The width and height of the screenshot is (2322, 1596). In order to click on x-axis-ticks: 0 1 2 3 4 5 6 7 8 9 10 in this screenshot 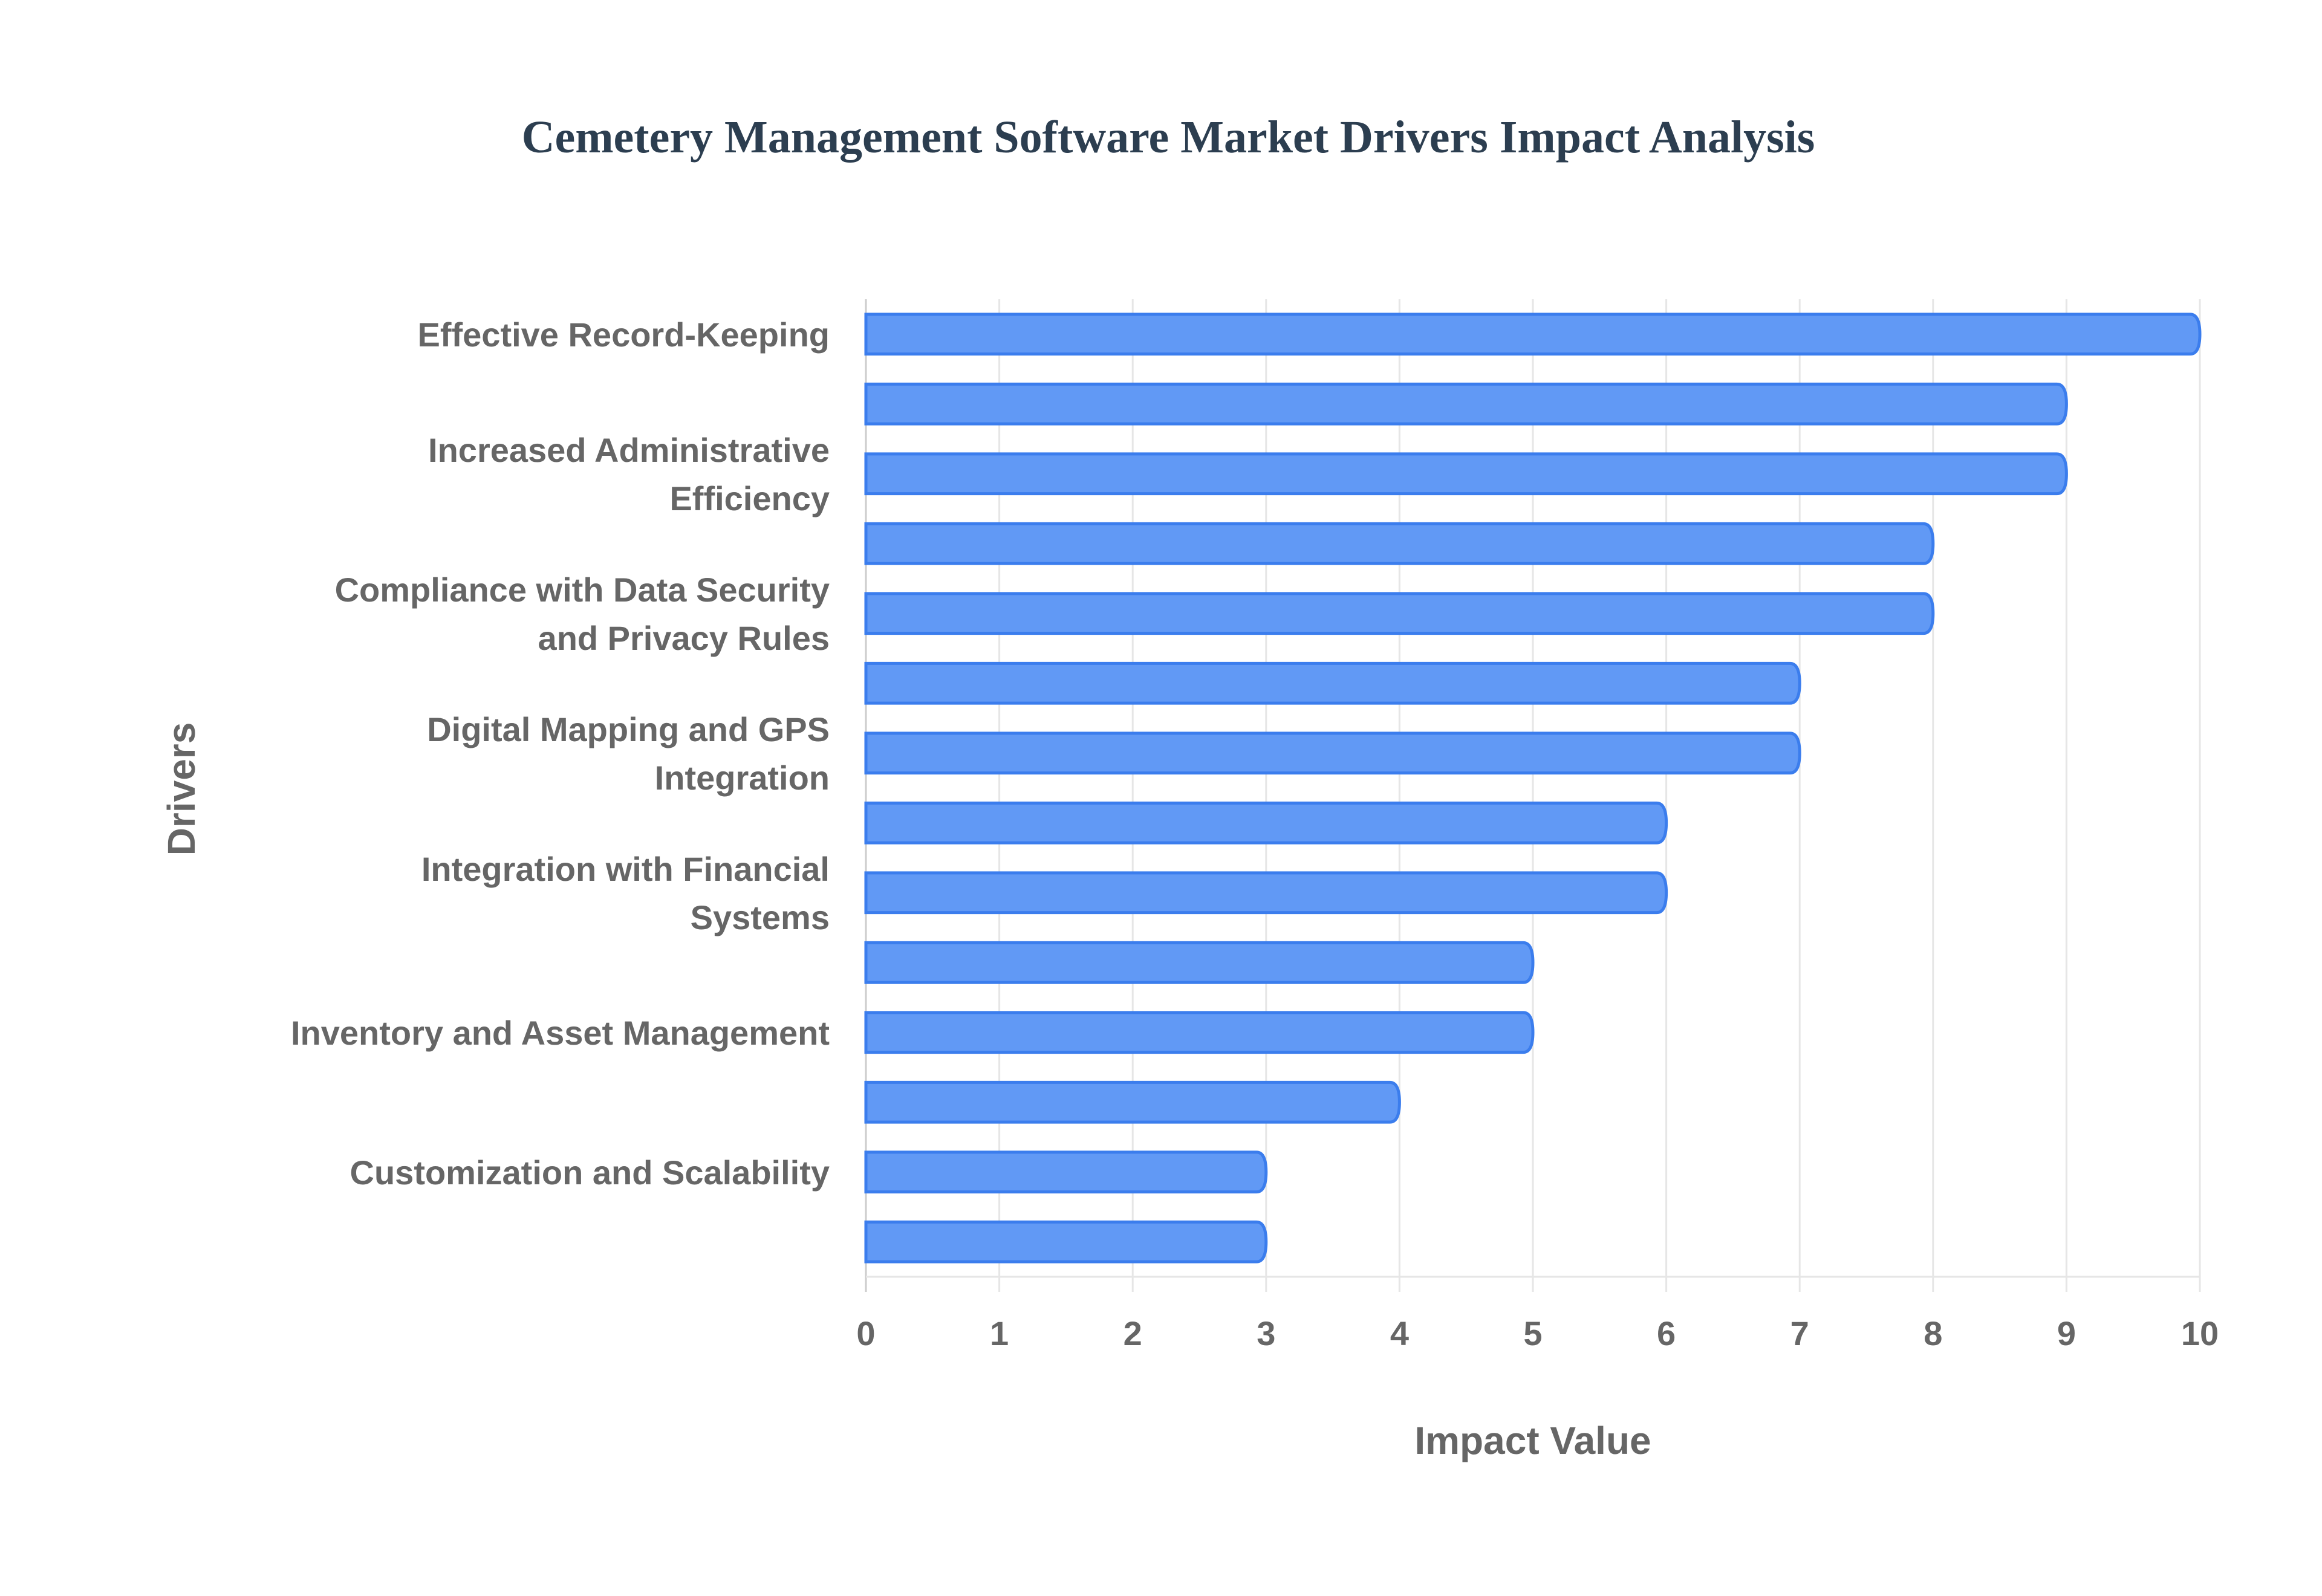, I will do `click(1537, 1333)`.